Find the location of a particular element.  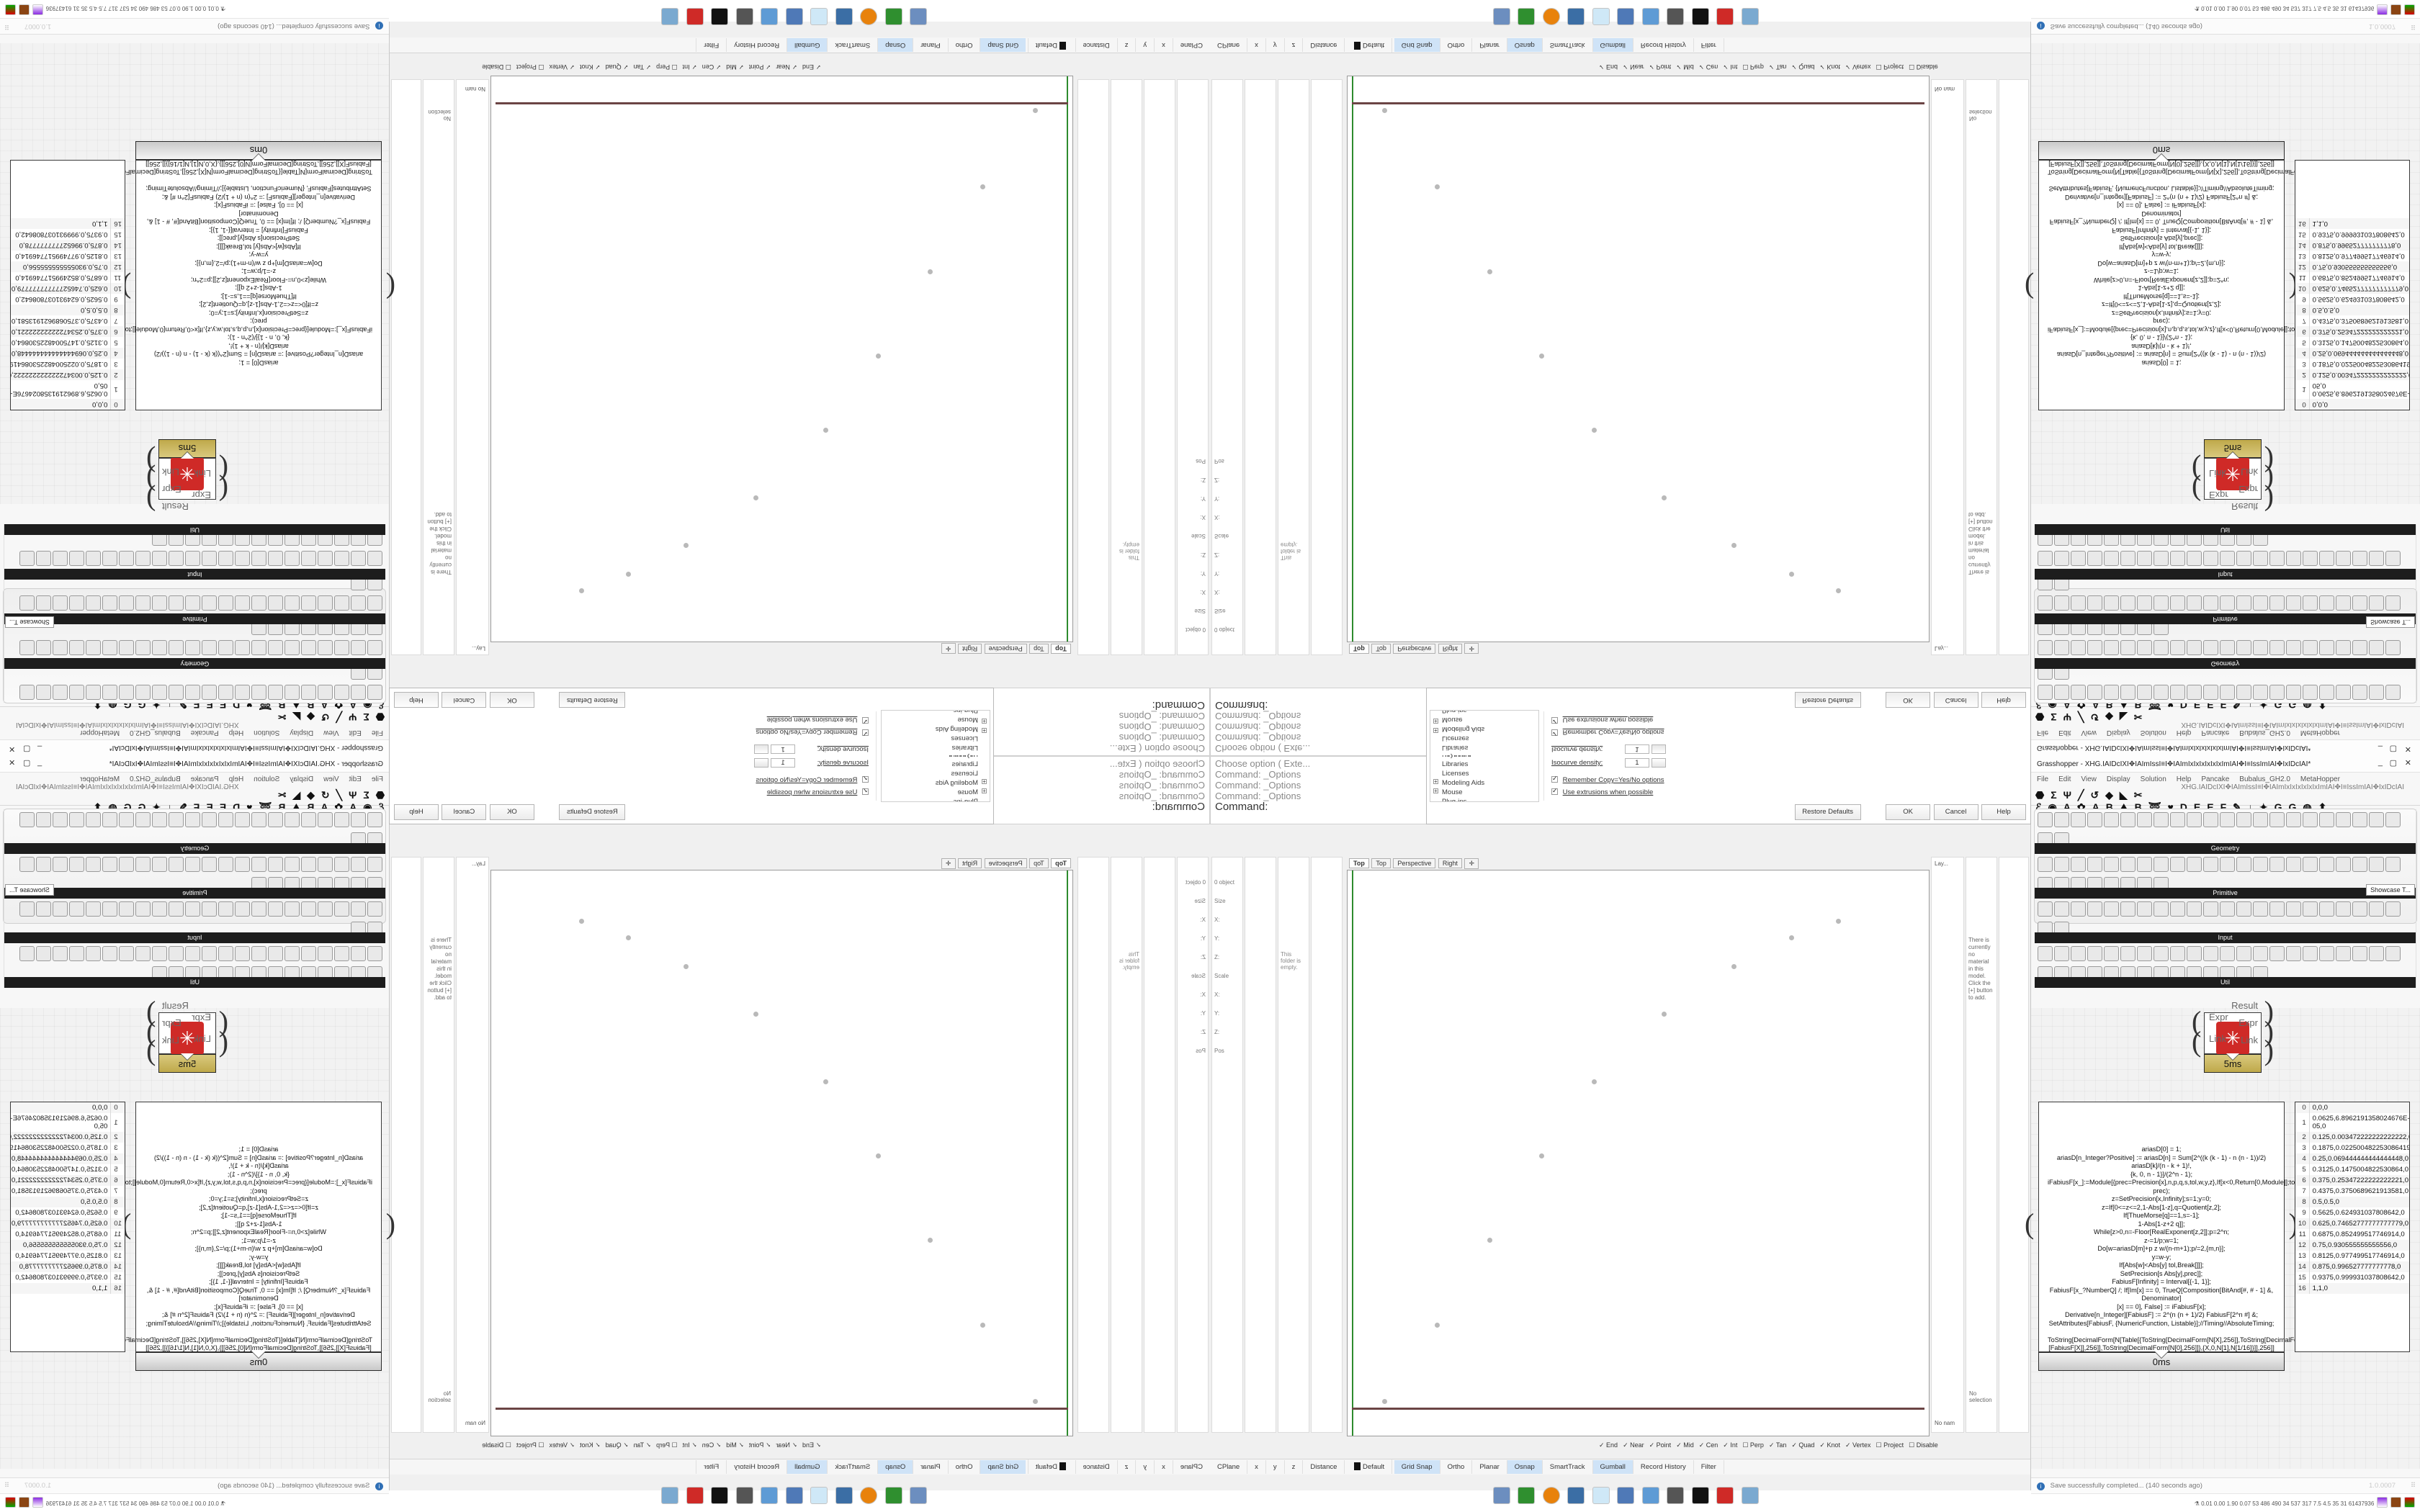

taskbar-icon-monitor is located at coordinates (918, 16).